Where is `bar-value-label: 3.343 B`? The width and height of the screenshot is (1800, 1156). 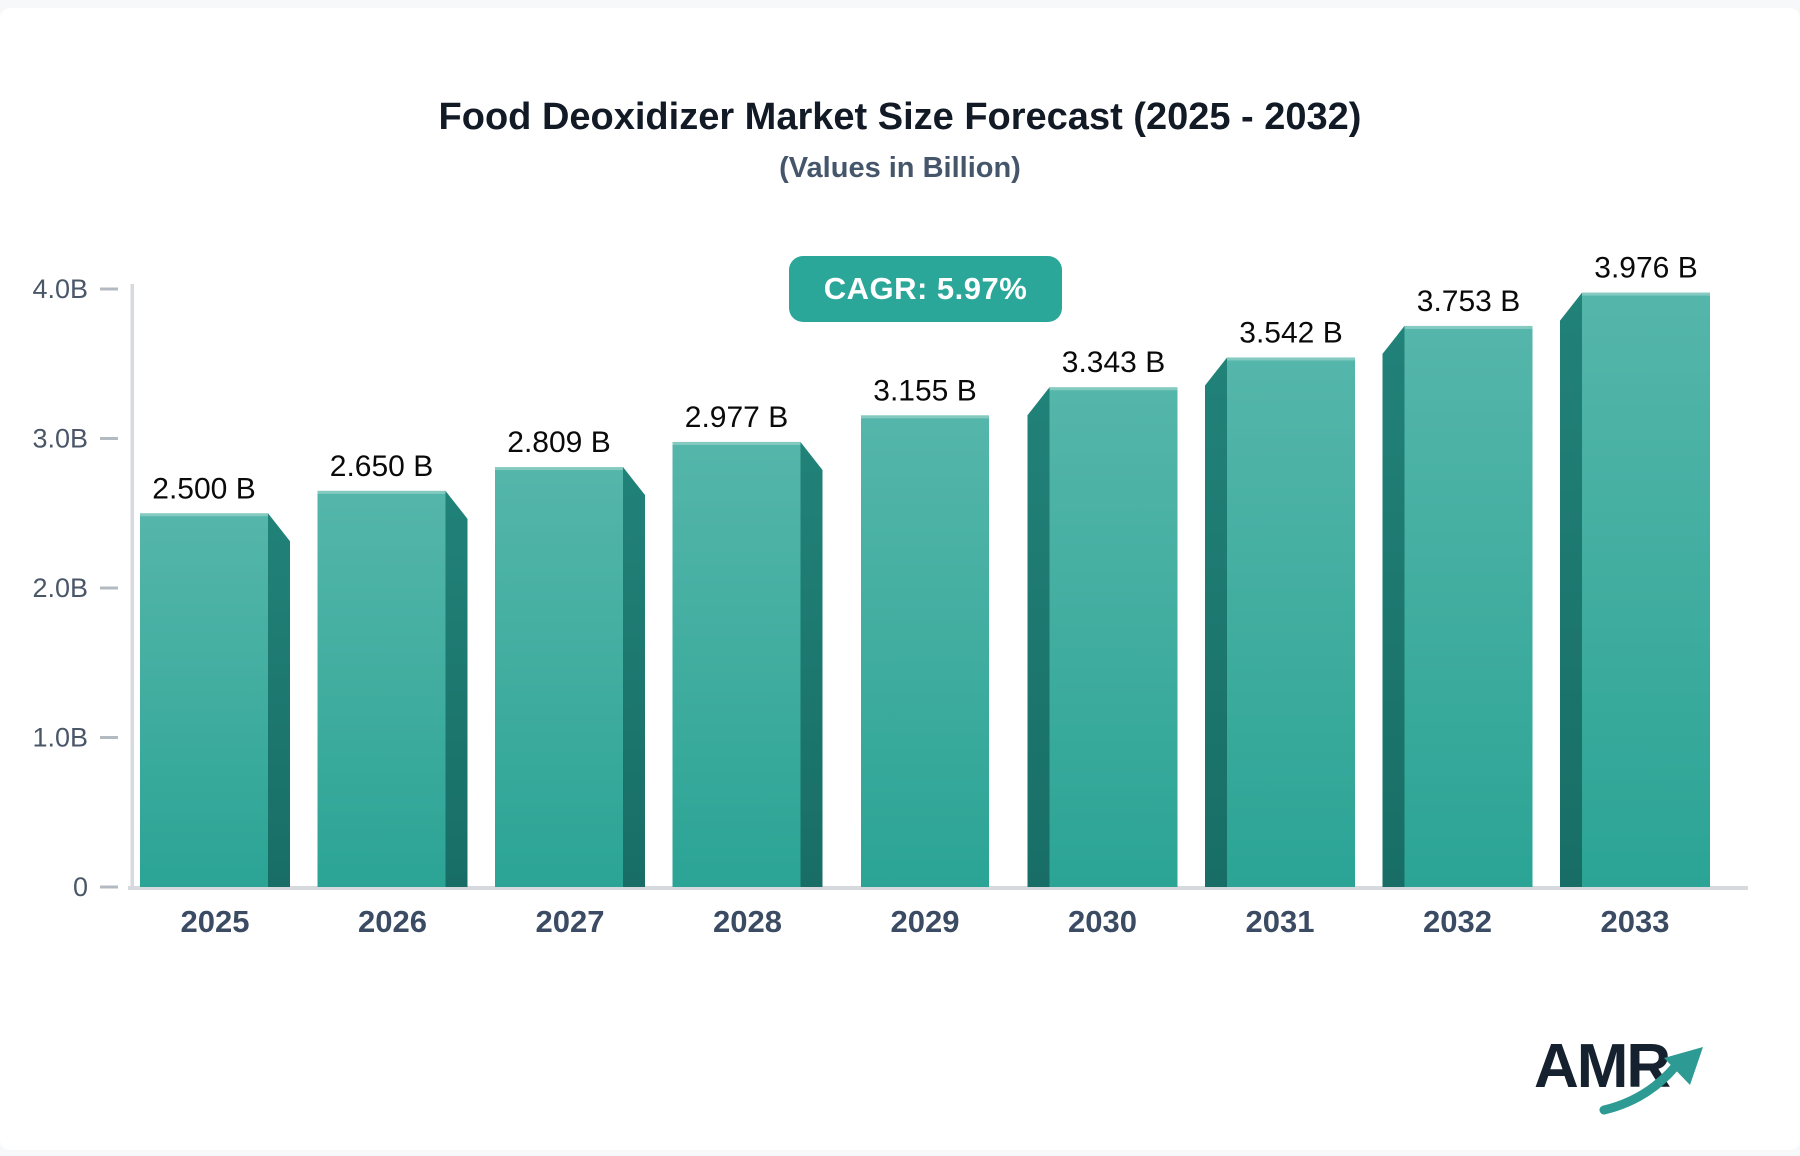 bar-value-label: 3.343 B is located at coordinates (1113, 362).